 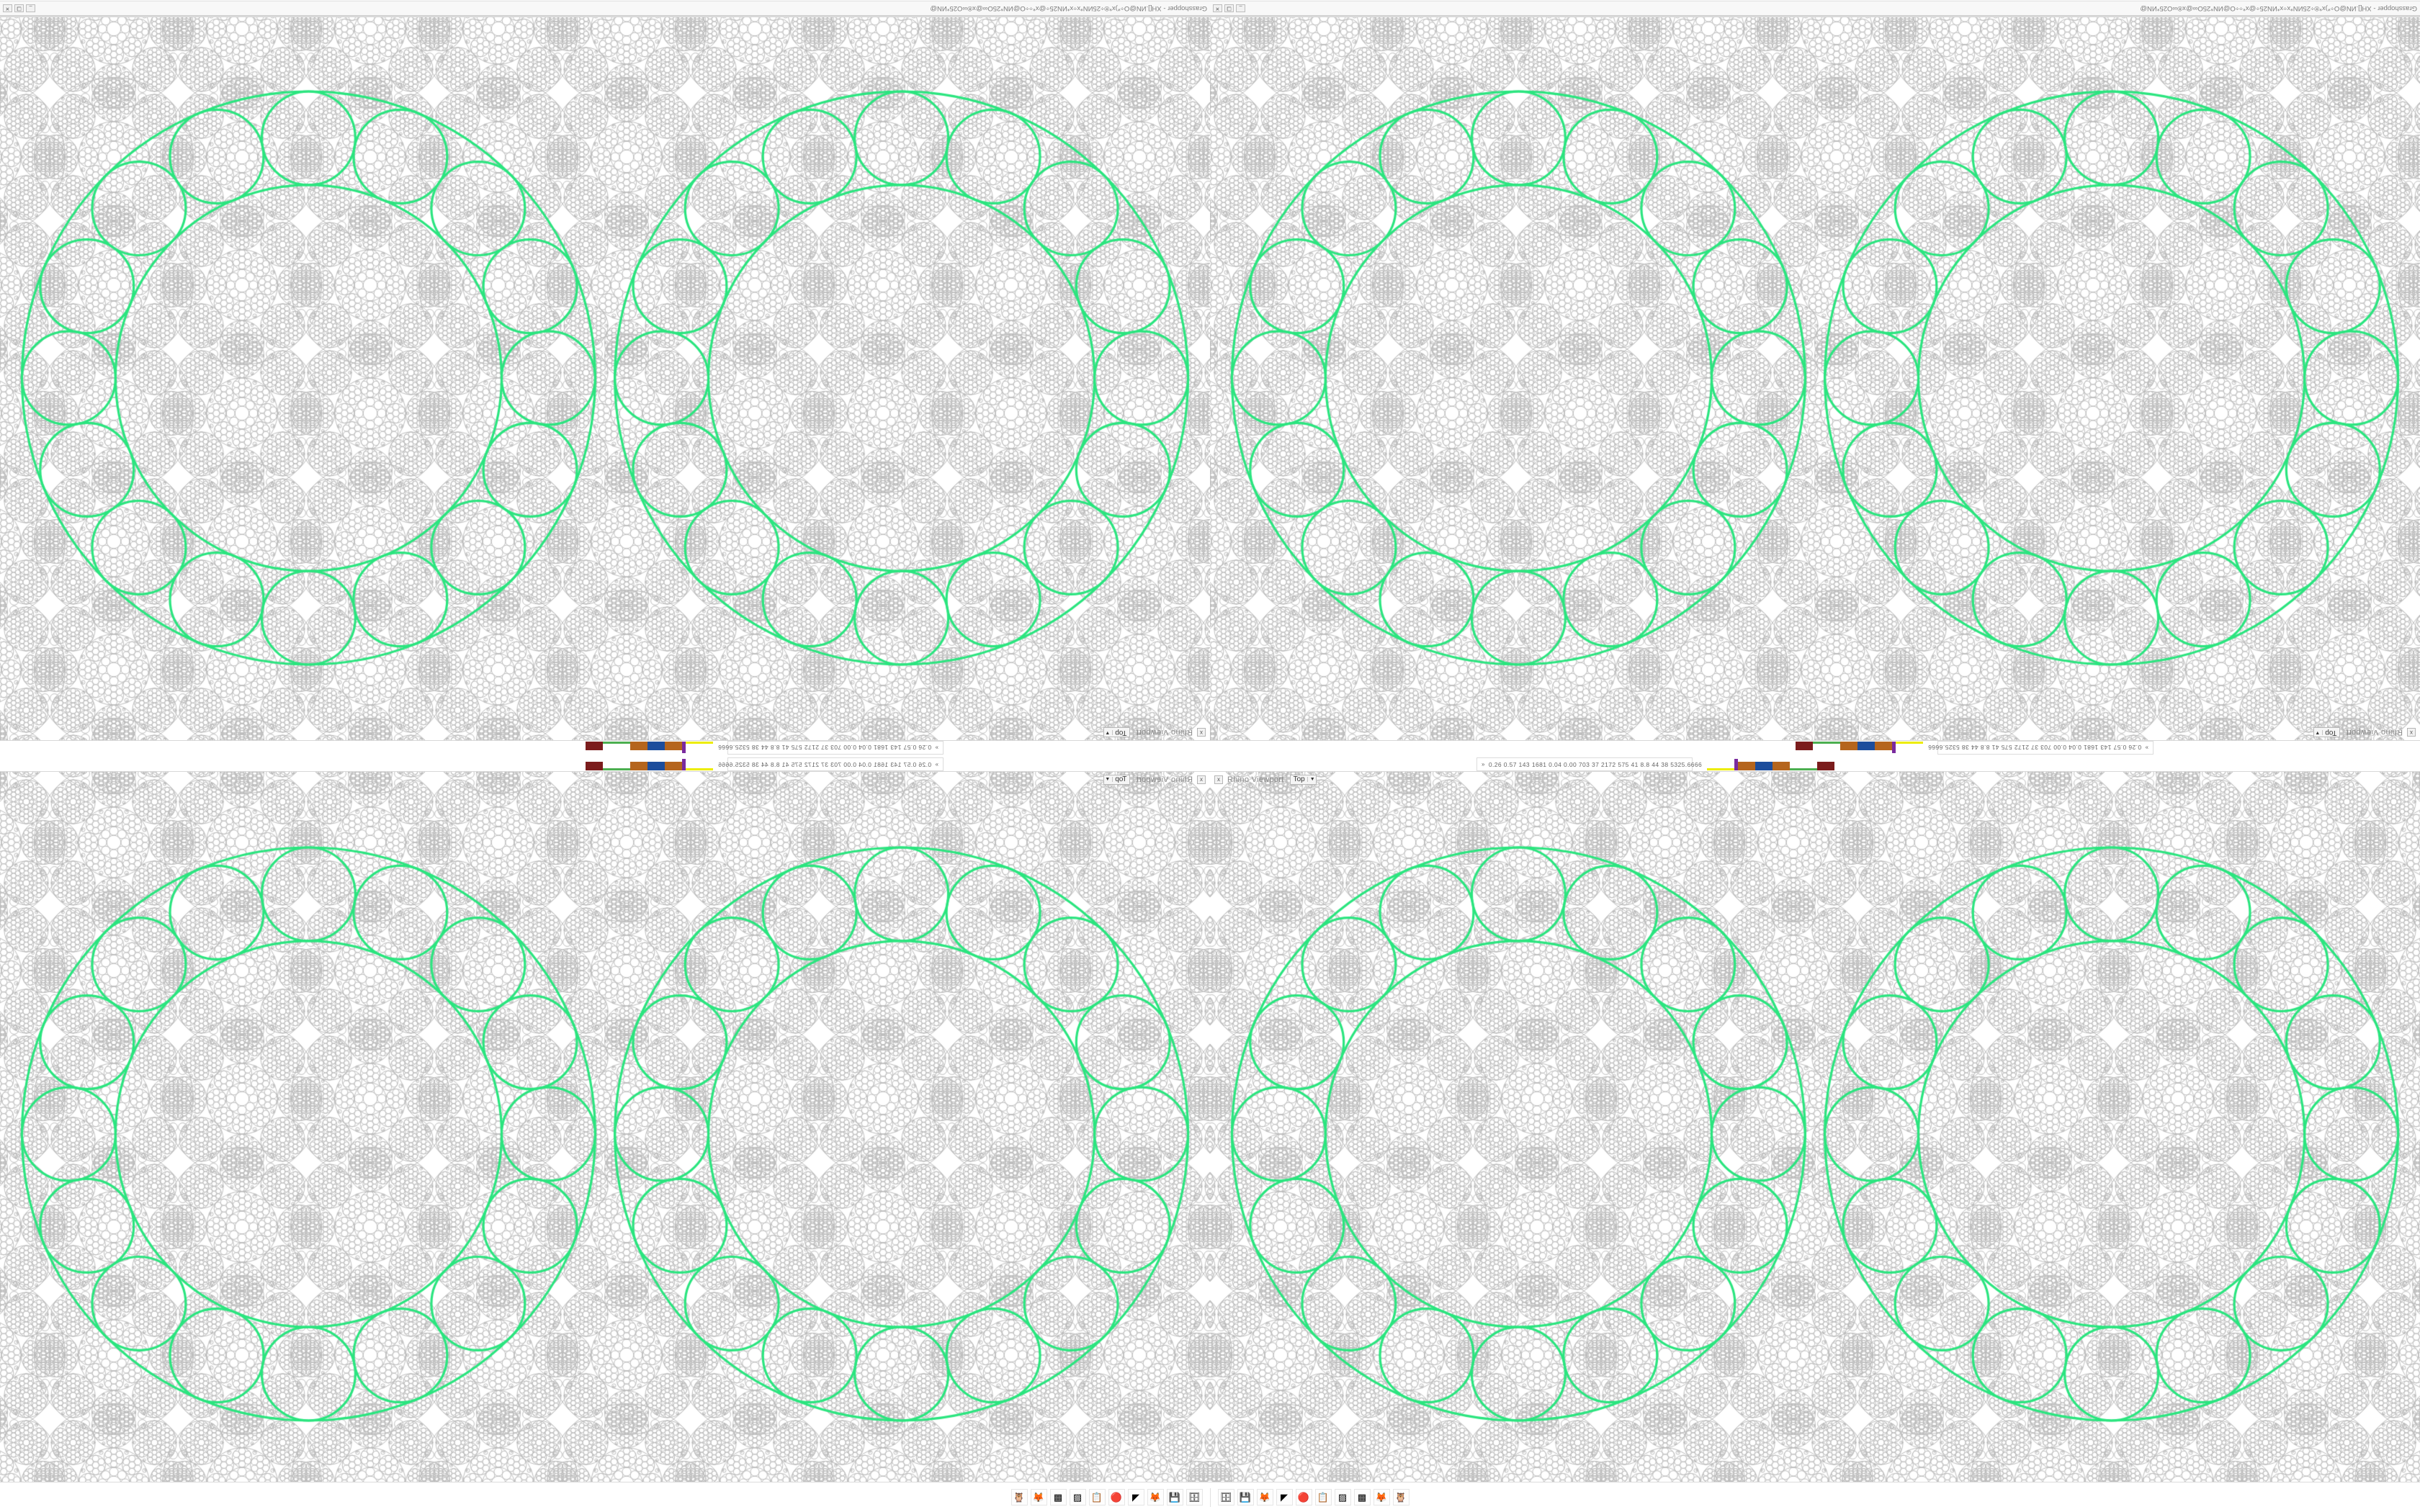 I want to click on firefox3-icon: 🦊, so click(x=1264, y=1497).